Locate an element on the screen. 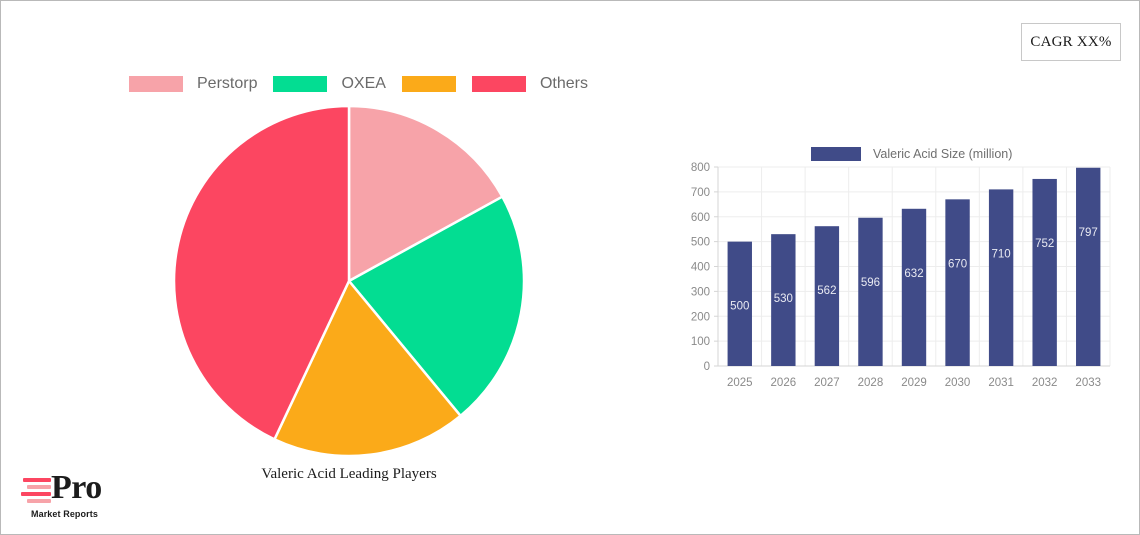 The height and width of the screenshot is (535, 1140). cagr-badge: CAGR XX% is located at coordinates (1071, 42).